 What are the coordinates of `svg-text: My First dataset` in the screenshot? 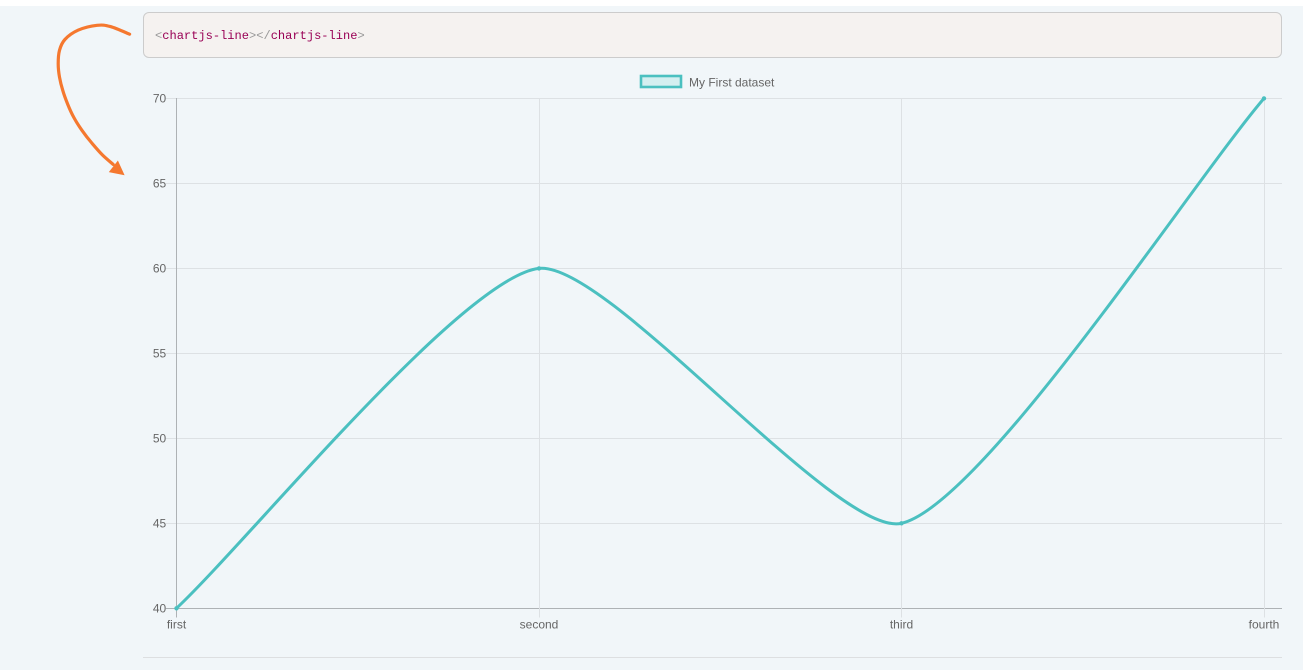 It's located at (732, 83).